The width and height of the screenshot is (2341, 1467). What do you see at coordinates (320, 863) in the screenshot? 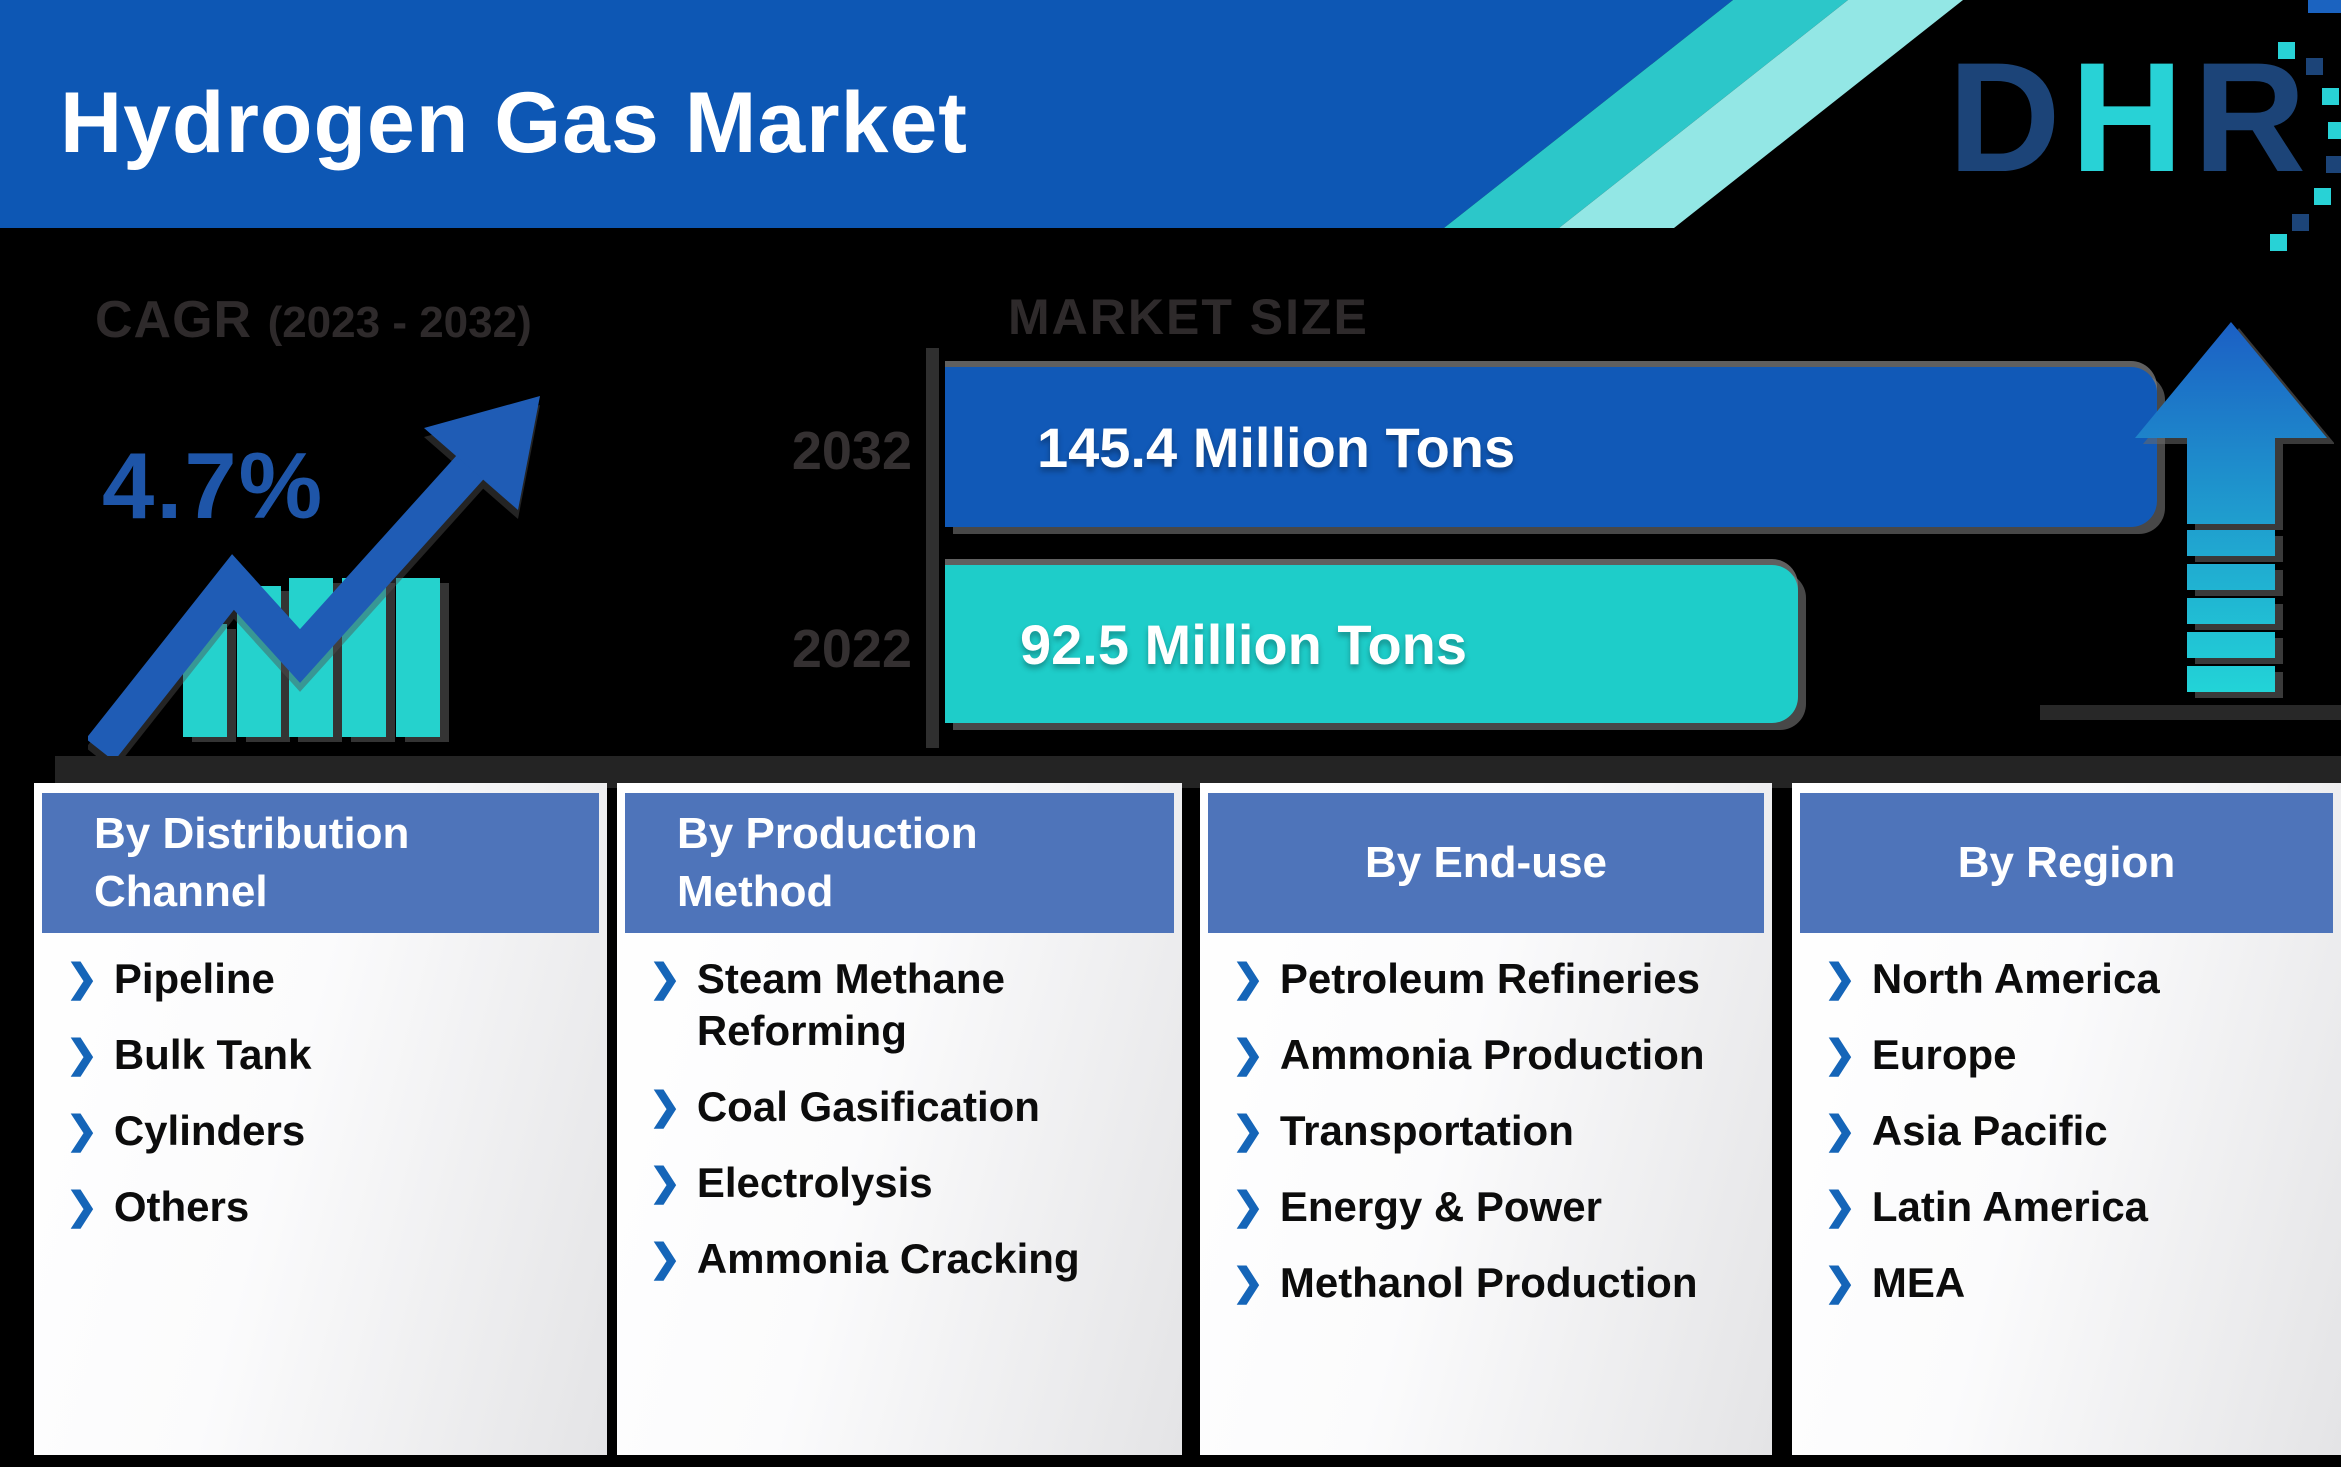
I see `panel-title: By Distribution Channel` at bounding box center [320, 863].